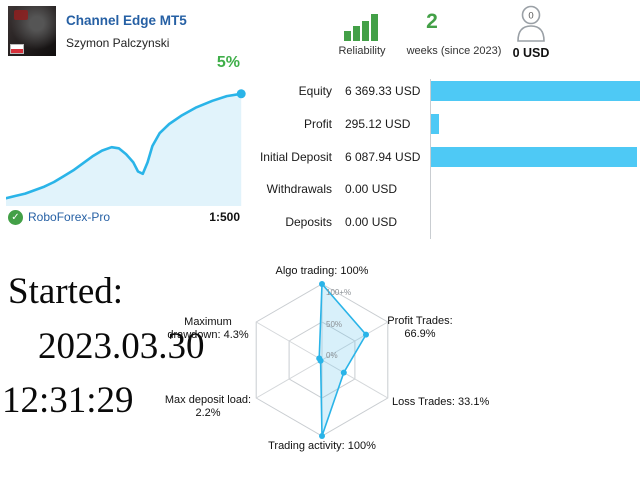  I want to click on price-person-icon: 0, so click(531, 23).